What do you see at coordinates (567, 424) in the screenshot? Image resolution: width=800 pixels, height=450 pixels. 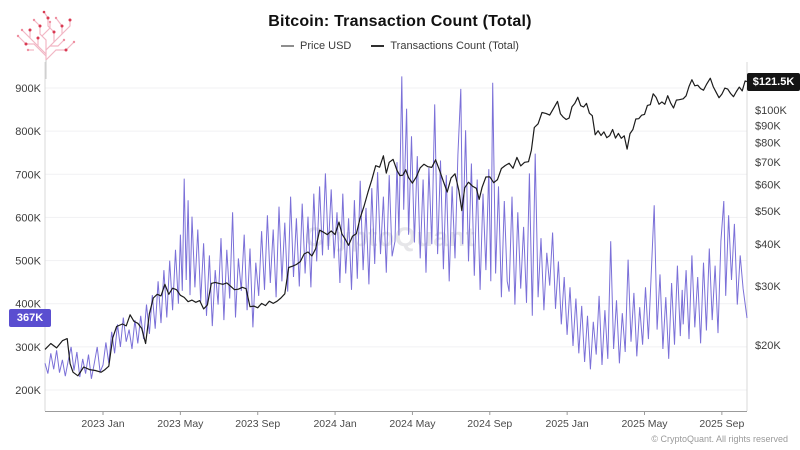 I see `x-axis-tick-label: 2025 Jan` at bounding box center [567, 424].